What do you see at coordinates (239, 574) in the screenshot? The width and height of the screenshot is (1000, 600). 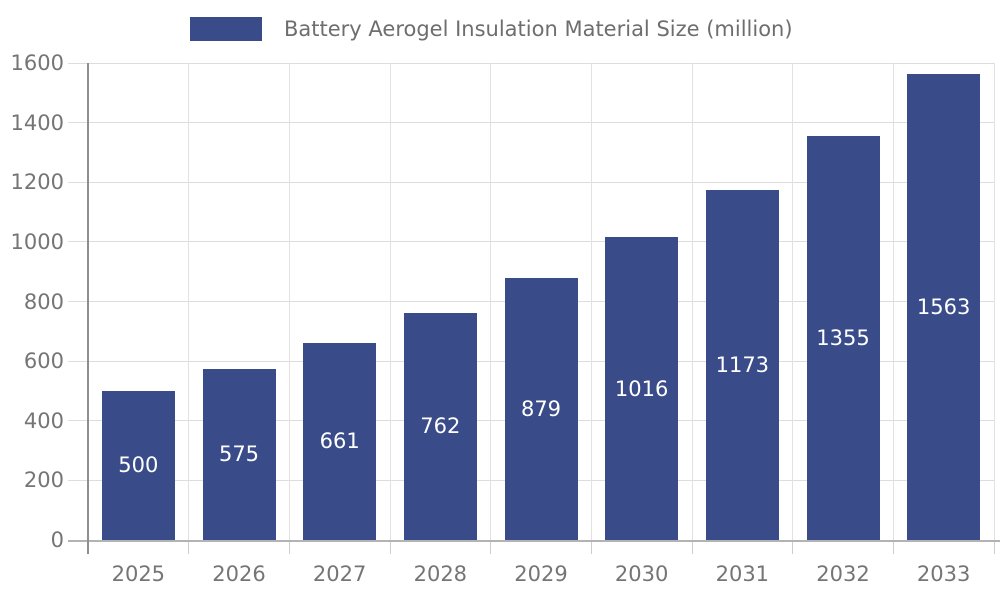 I see `x-axis-tick-label: 2026` at bounding box center [239, 574].